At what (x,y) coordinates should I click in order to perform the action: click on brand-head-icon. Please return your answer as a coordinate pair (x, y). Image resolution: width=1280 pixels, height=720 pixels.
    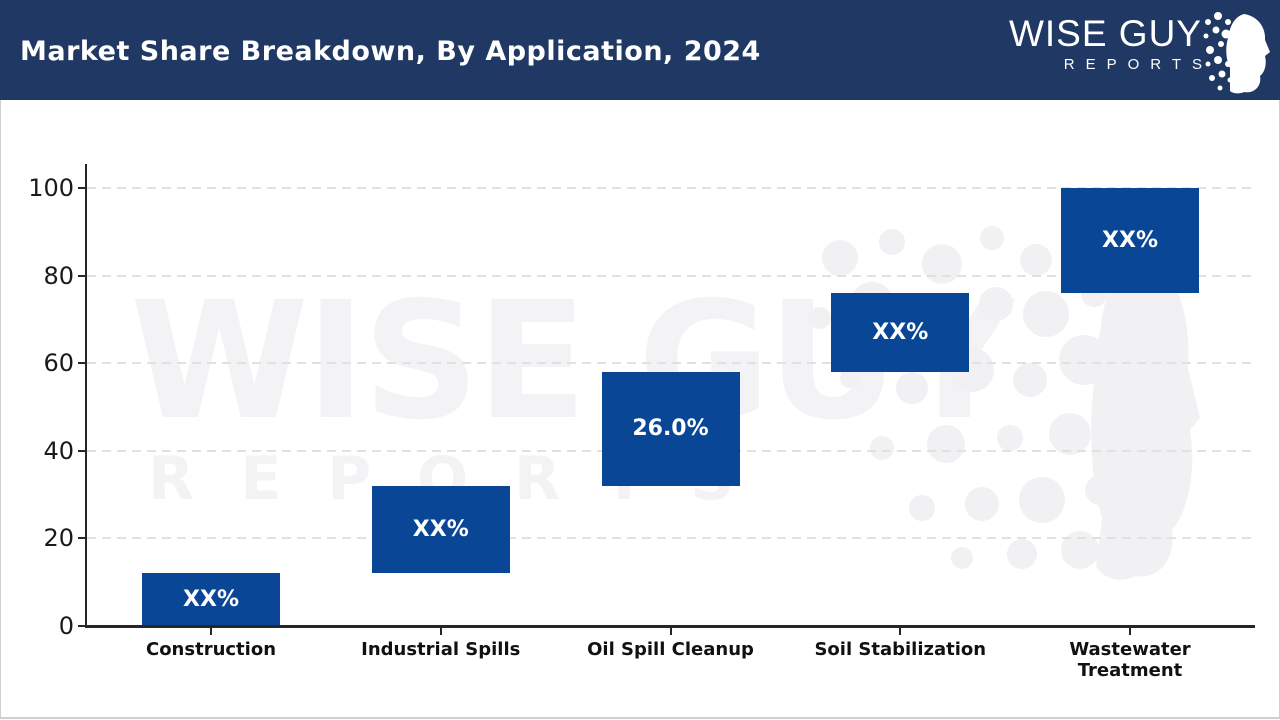
    Looking at the image, I should click on (1236, 53).